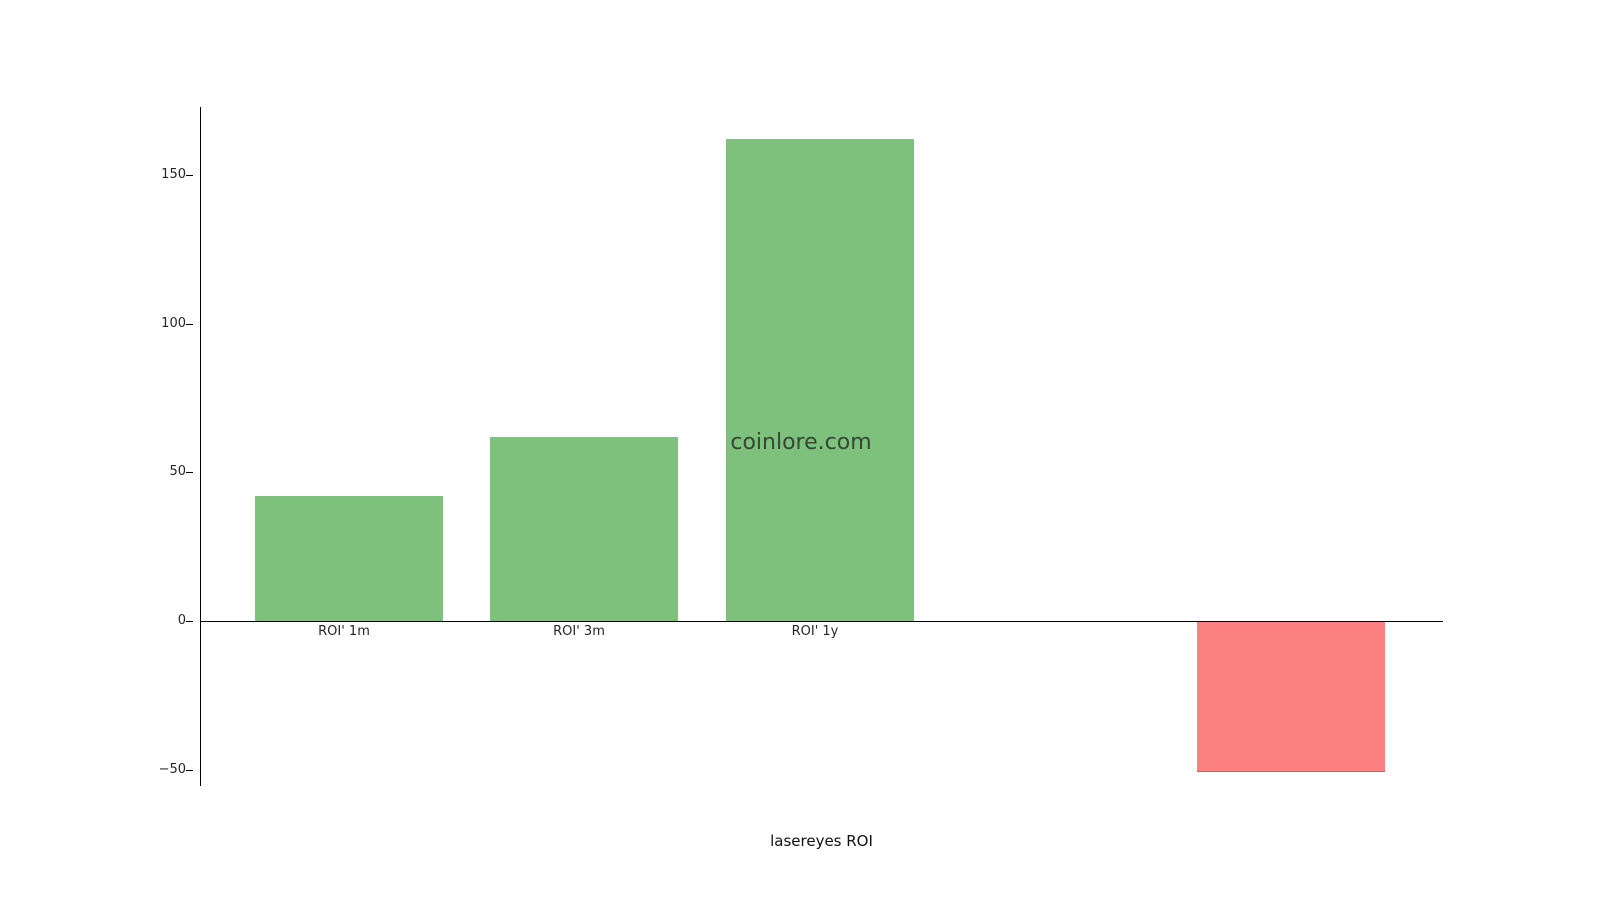 The height and width of the screenshot is (900, 1600). Describe the element at coordinates (815, 631) in the screenshot. I see `bar-category-label: ROI' 1y` at that location.